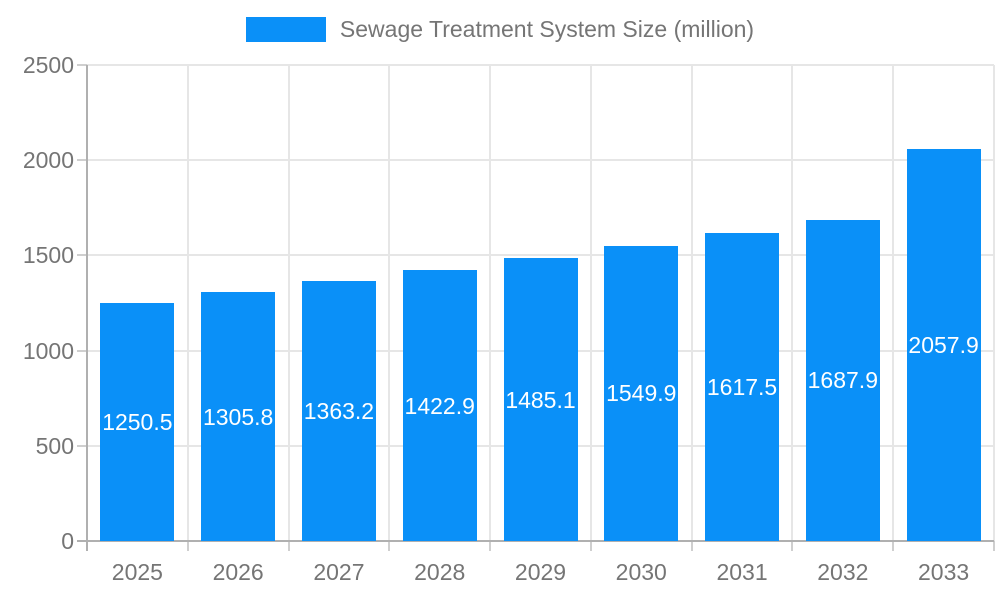 Image resolution: width=1000 pixels, height=600 pixels. I want to click on y-axis-label: 2000, so click(48, 160).